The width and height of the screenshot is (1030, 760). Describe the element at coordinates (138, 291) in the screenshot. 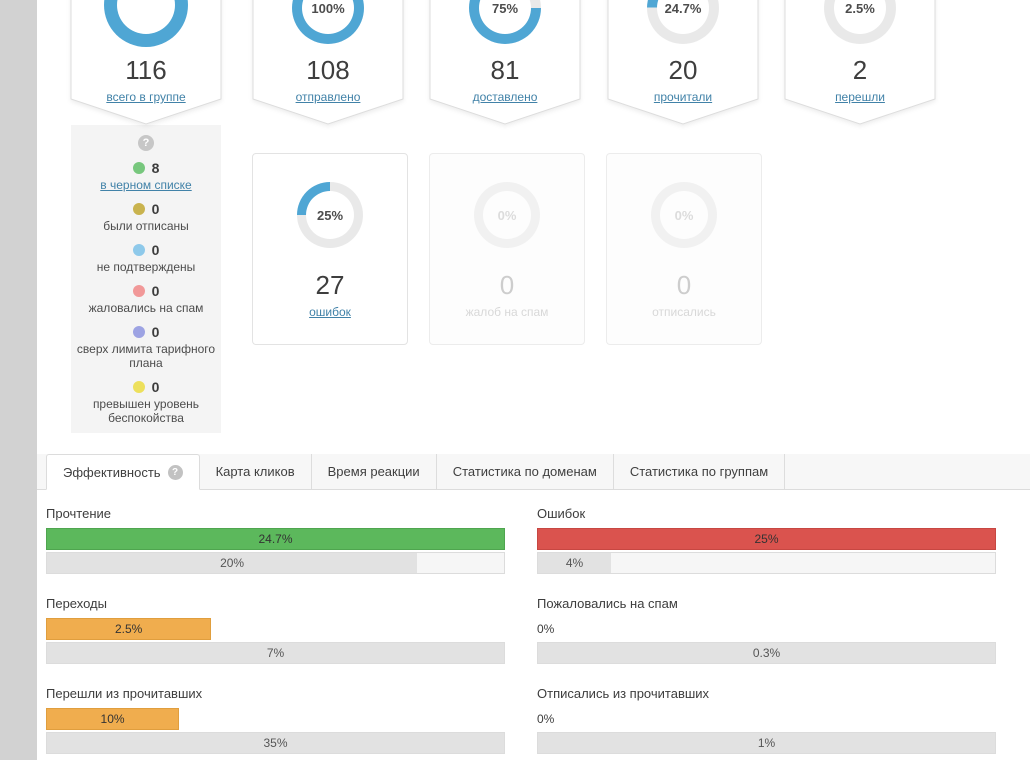

I see `spam-complaint-dot` at that location.